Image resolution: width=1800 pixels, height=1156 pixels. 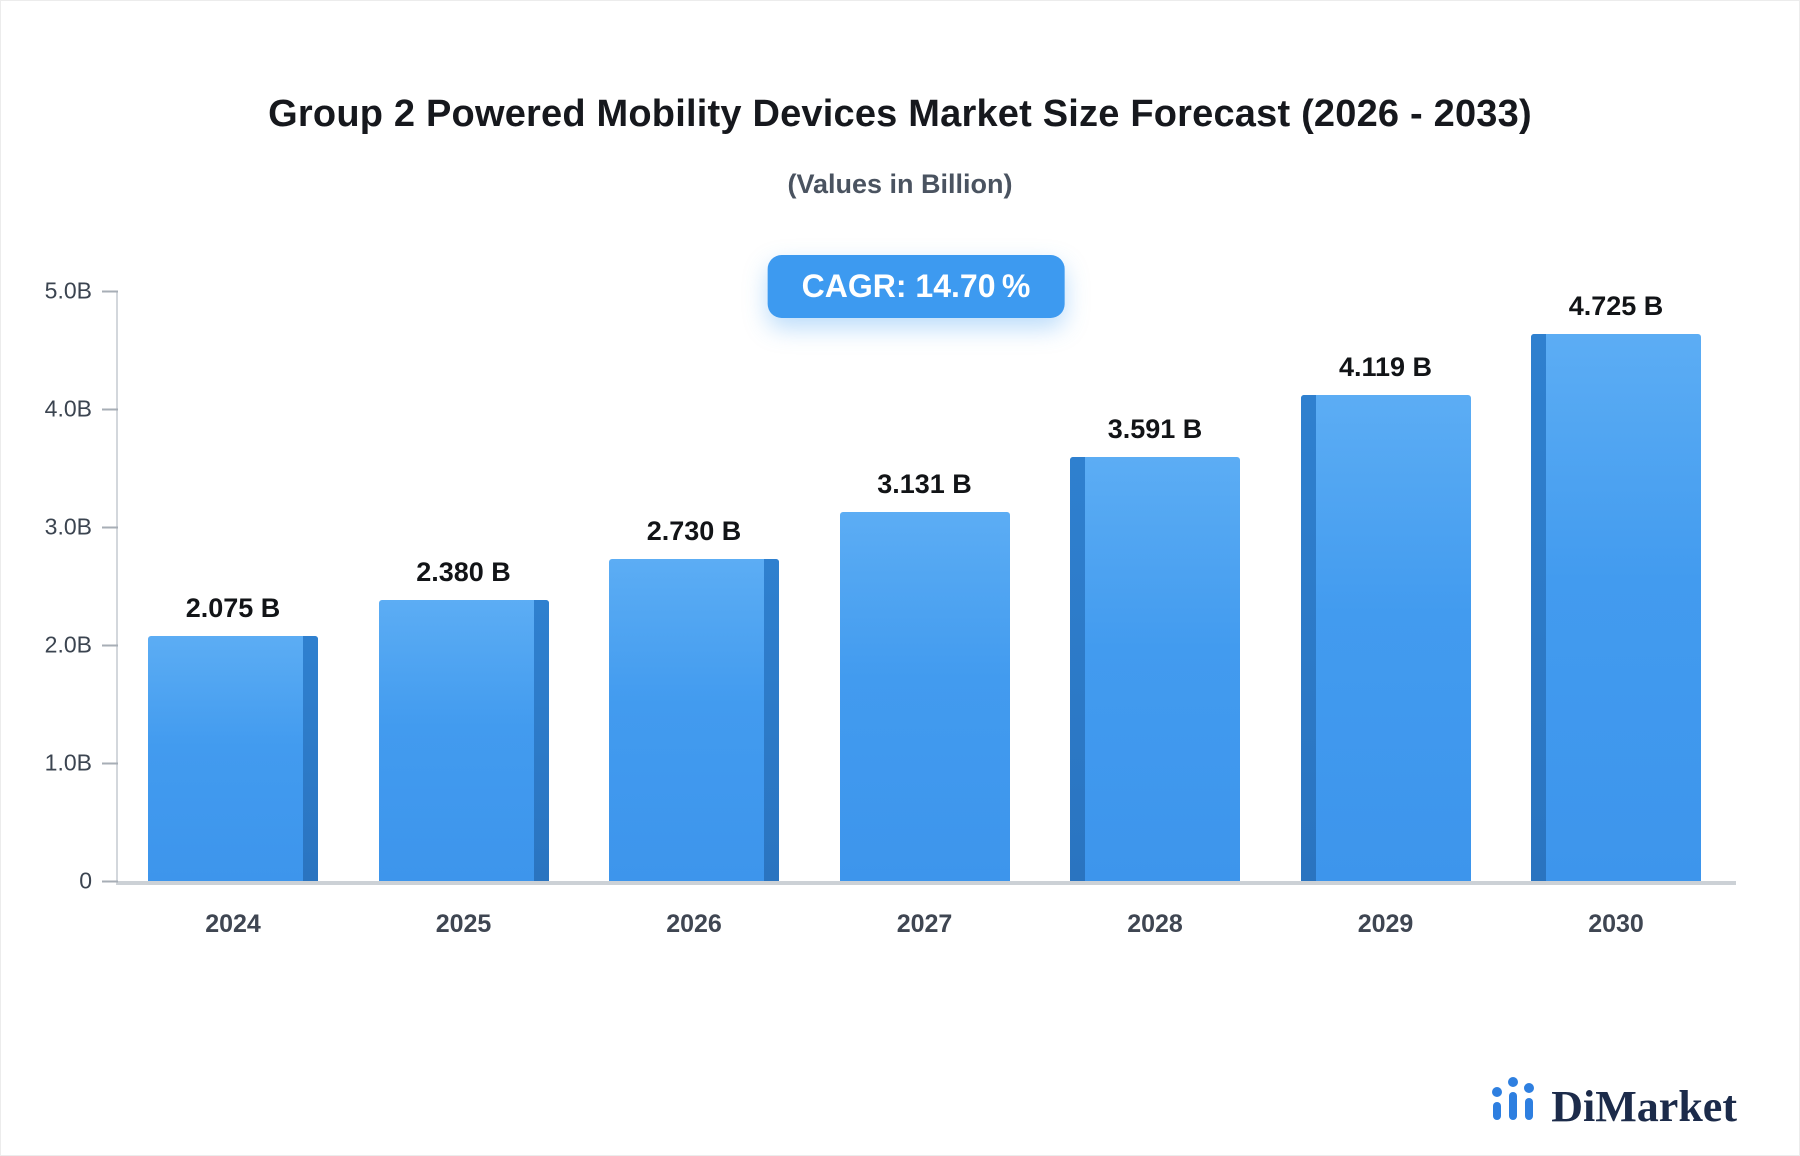 I want to click on y-tick: 5.0B, so click(x=81, y=291).